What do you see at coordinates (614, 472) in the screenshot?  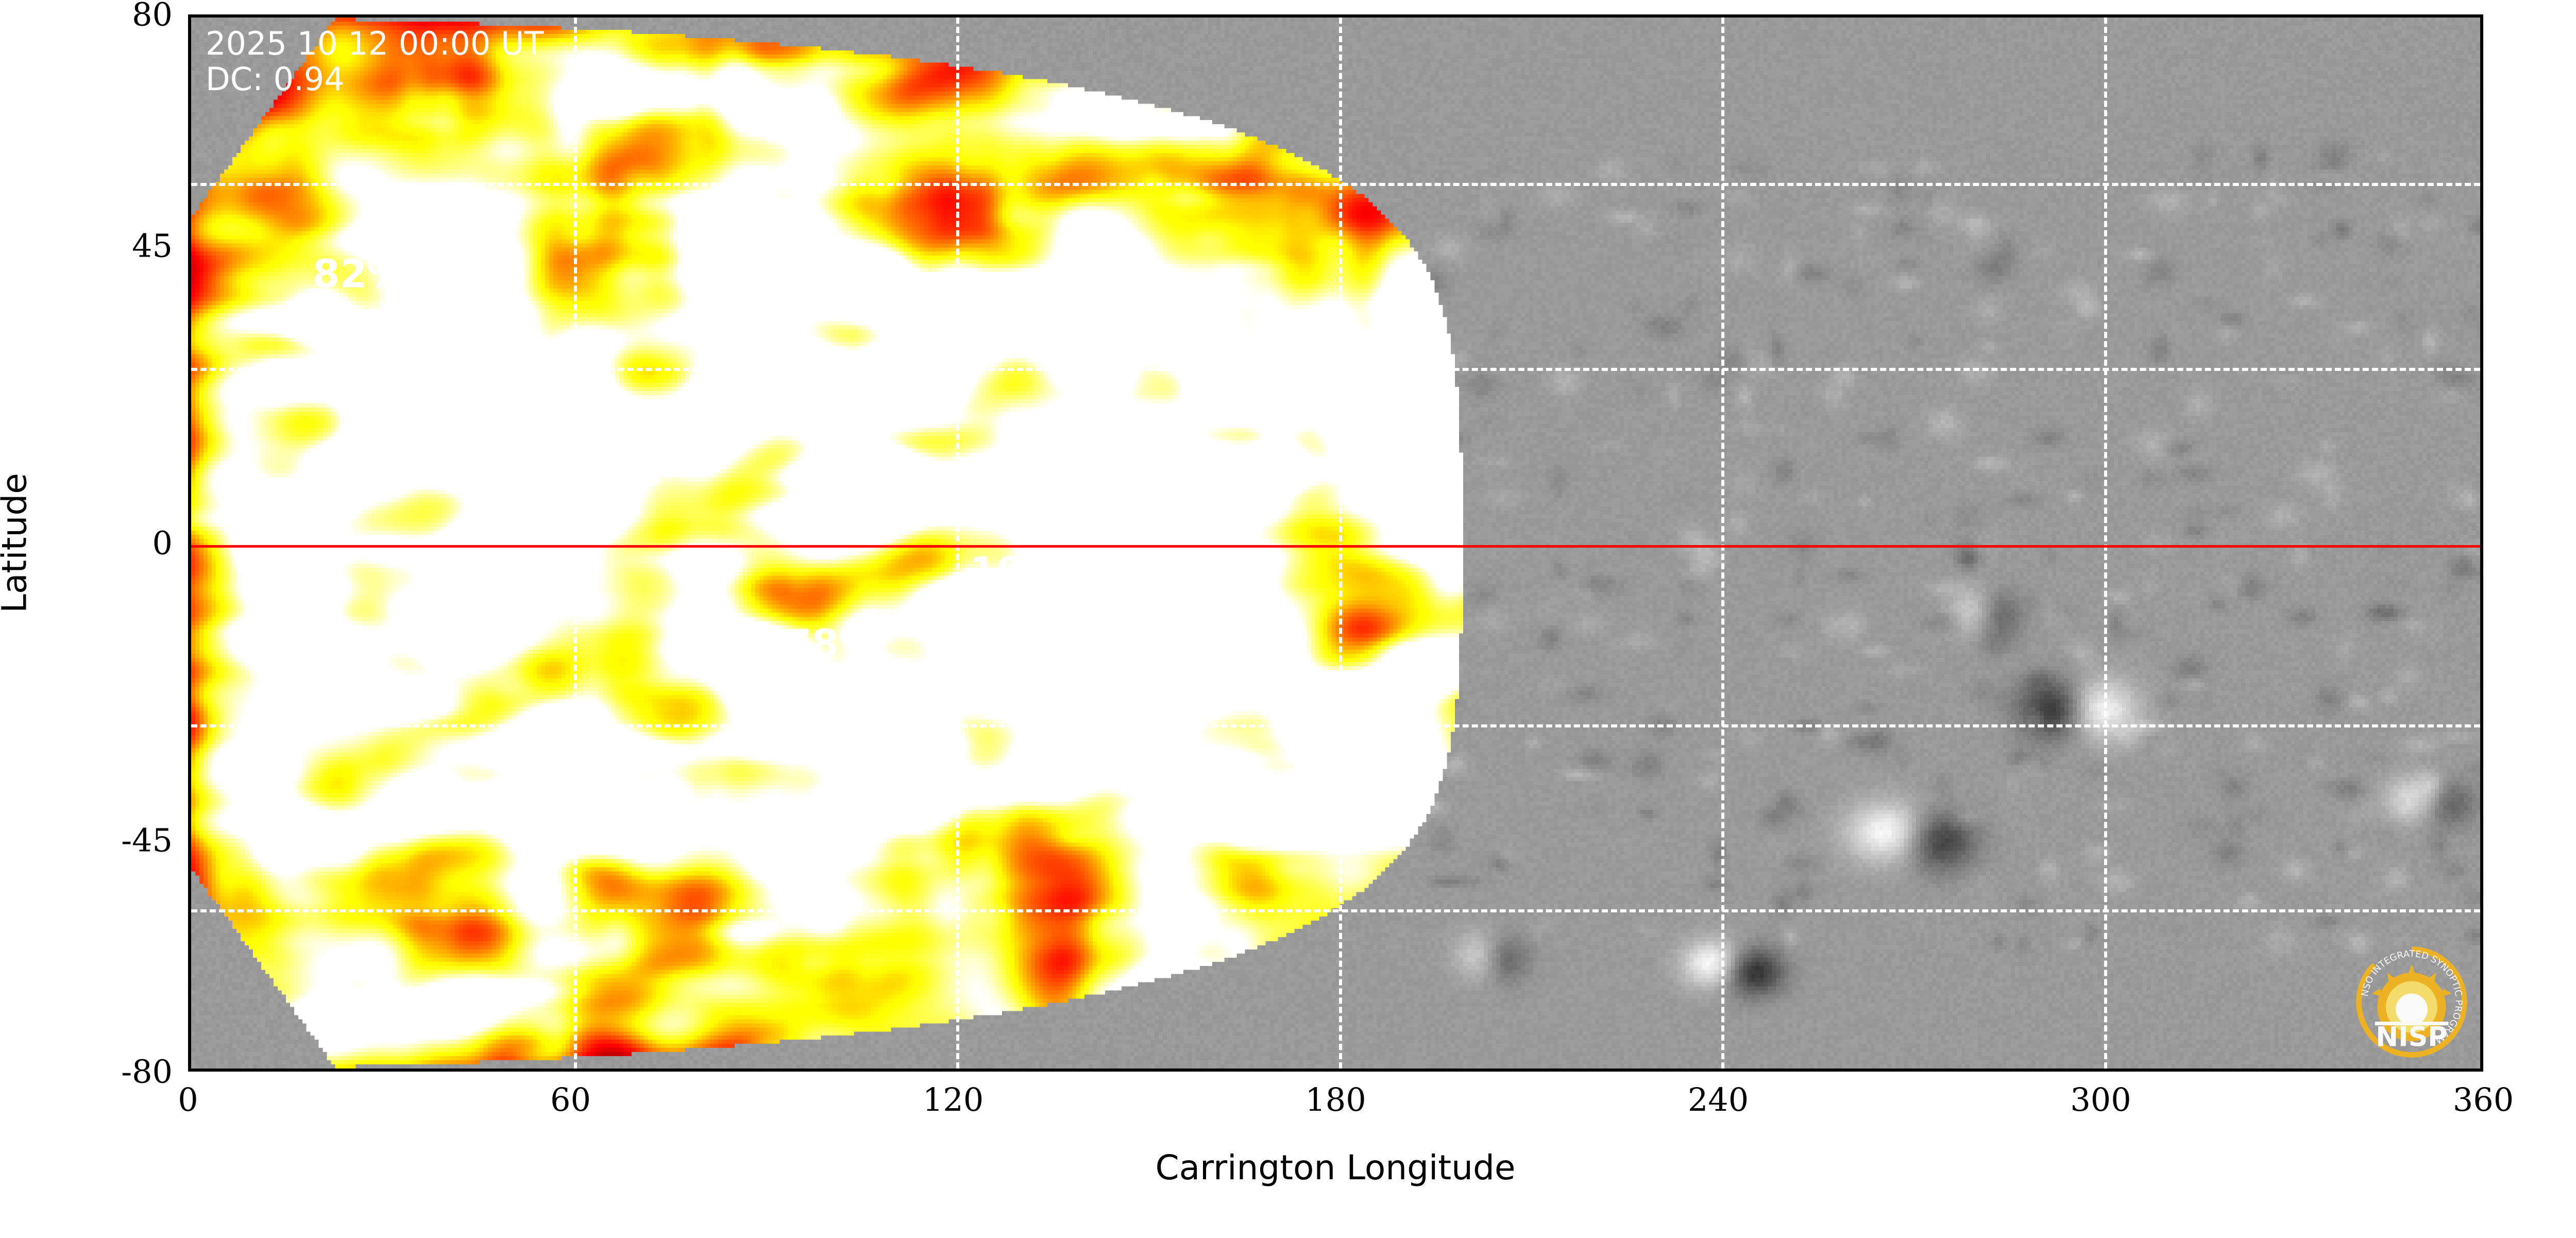 I see `active-region-percent-label: 76%` at bounding box center [614, 472].